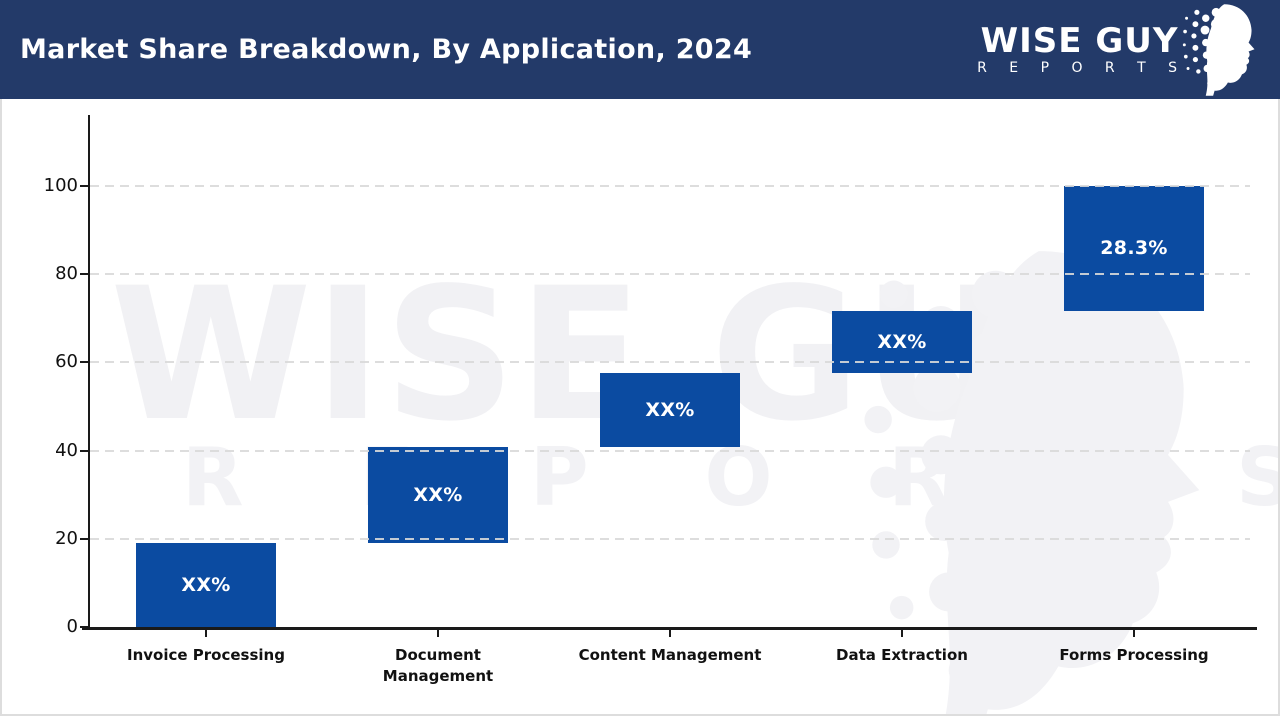  What do you see at coordinates (1079, 41) in the screenshot?
I see `brand-name: WISE GUY` at bounding box center [1079, 41].